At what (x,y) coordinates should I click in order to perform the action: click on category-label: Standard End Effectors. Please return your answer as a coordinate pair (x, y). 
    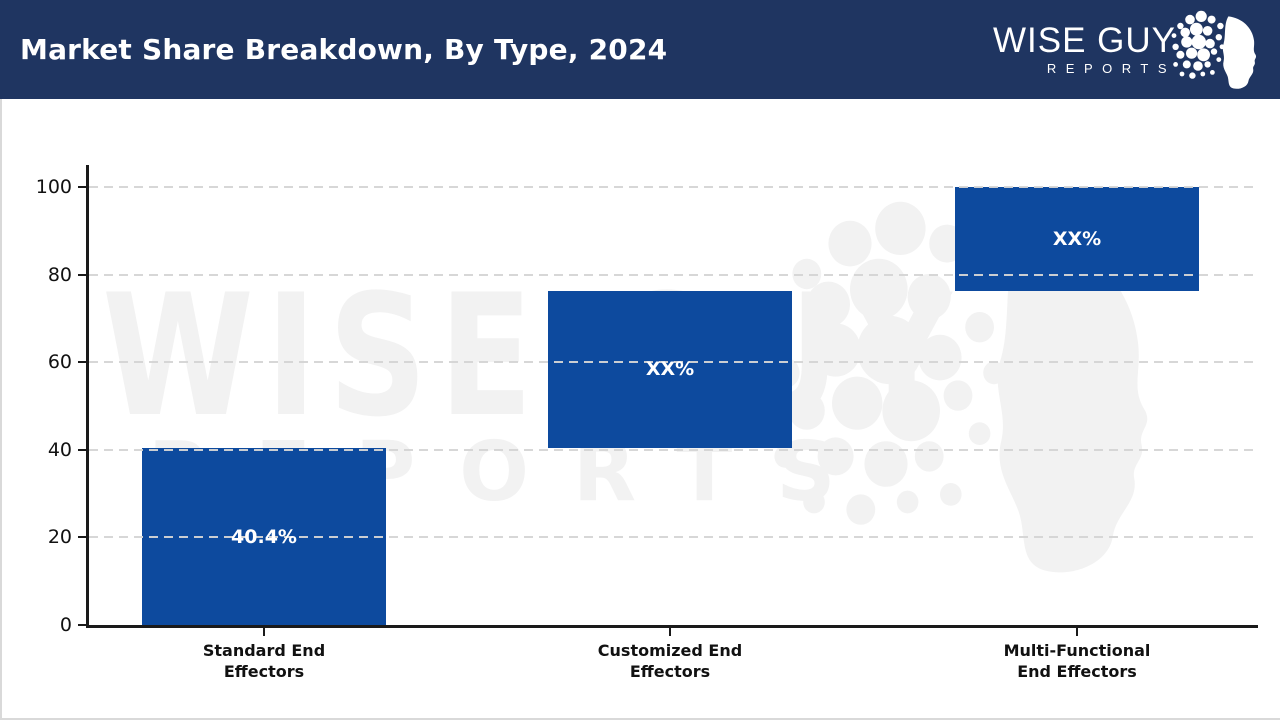
    Looking at the image, I should click on (264, 661).